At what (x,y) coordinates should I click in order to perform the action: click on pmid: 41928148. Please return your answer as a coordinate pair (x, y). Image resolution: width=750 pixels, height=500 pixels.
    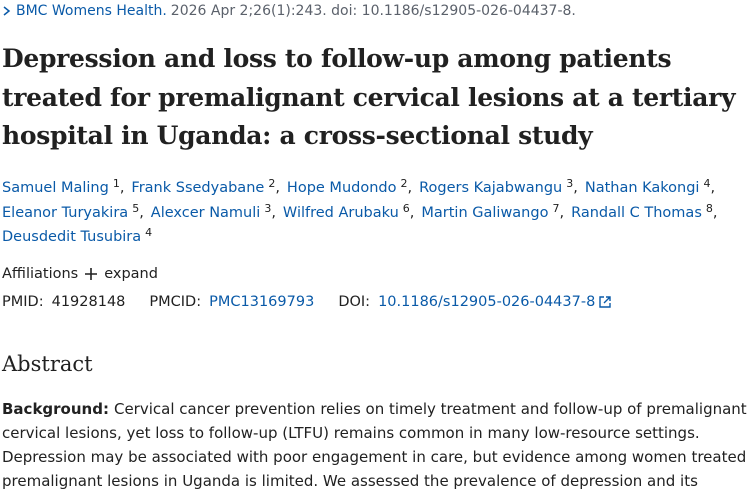
    Looking at the image, I should click on (88, 302).